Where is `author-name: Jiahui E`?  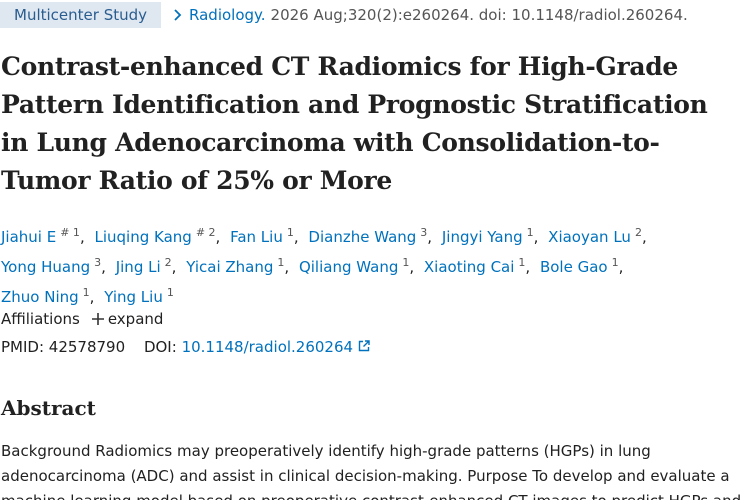
author-name: Jiahui E is located at coordinates (29, 237).